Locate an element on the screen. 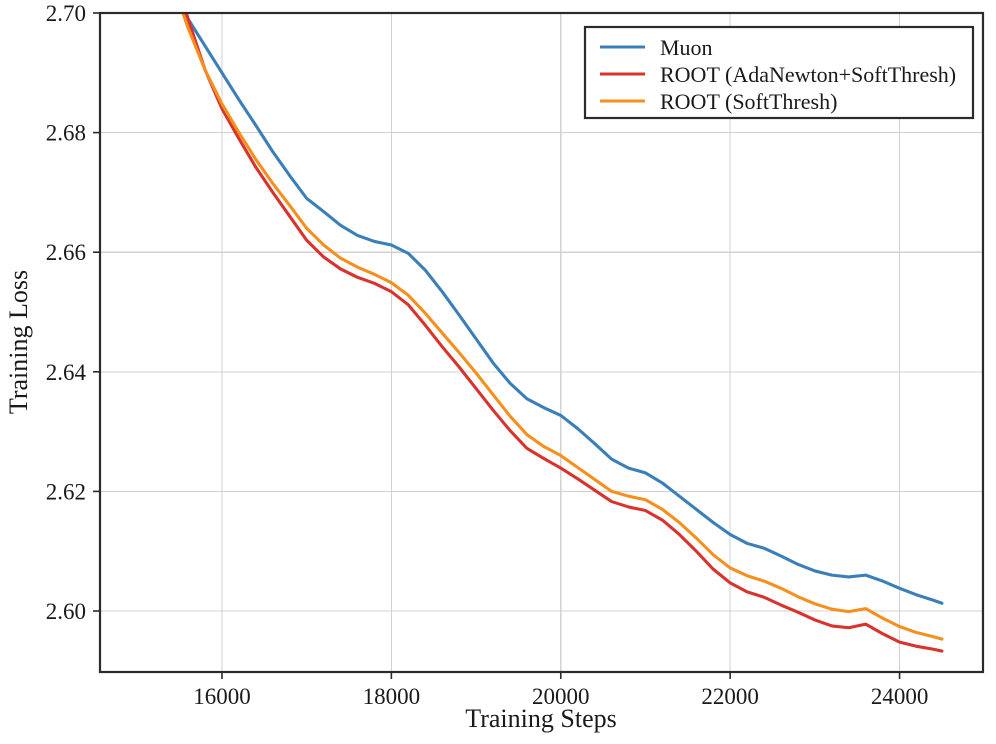  legend-label-root-softthresh: ROOT (SoftThresh) is located at coordinates (748, 101).